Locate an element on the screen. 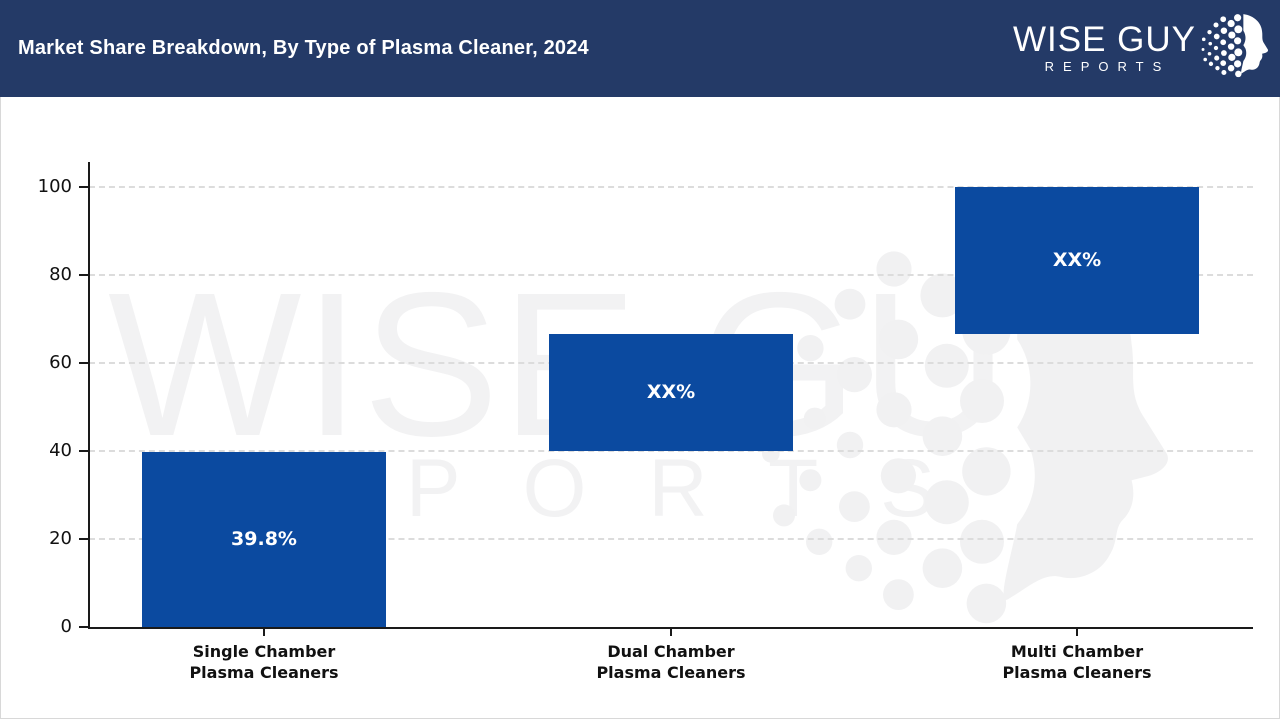 The height and width of the screenshot is (720, 1280). dotted-face-icon is located at coordinates (1234, 48).